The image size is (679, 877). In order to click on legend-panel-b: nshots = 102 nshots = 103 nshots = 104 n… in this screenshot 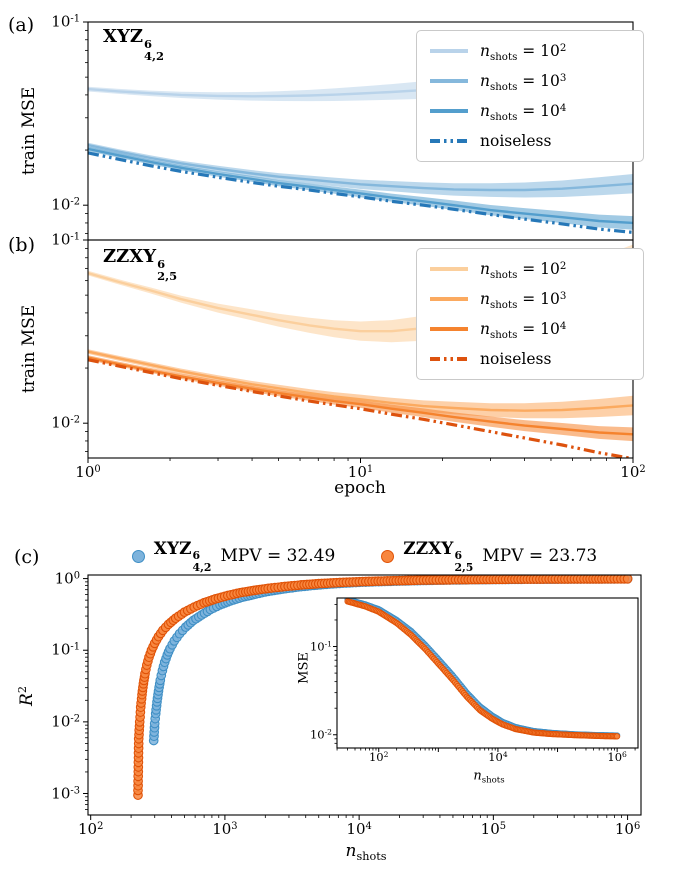, I will do `click(530, 314)`.